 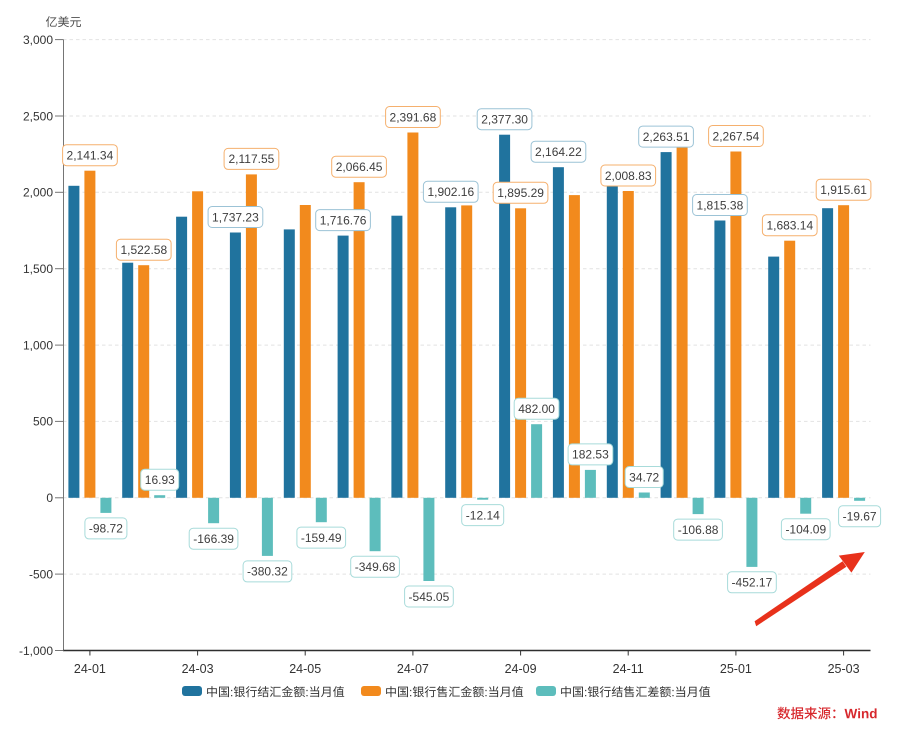 I want to click on svg-text: 500, so click(x=43, y=422).